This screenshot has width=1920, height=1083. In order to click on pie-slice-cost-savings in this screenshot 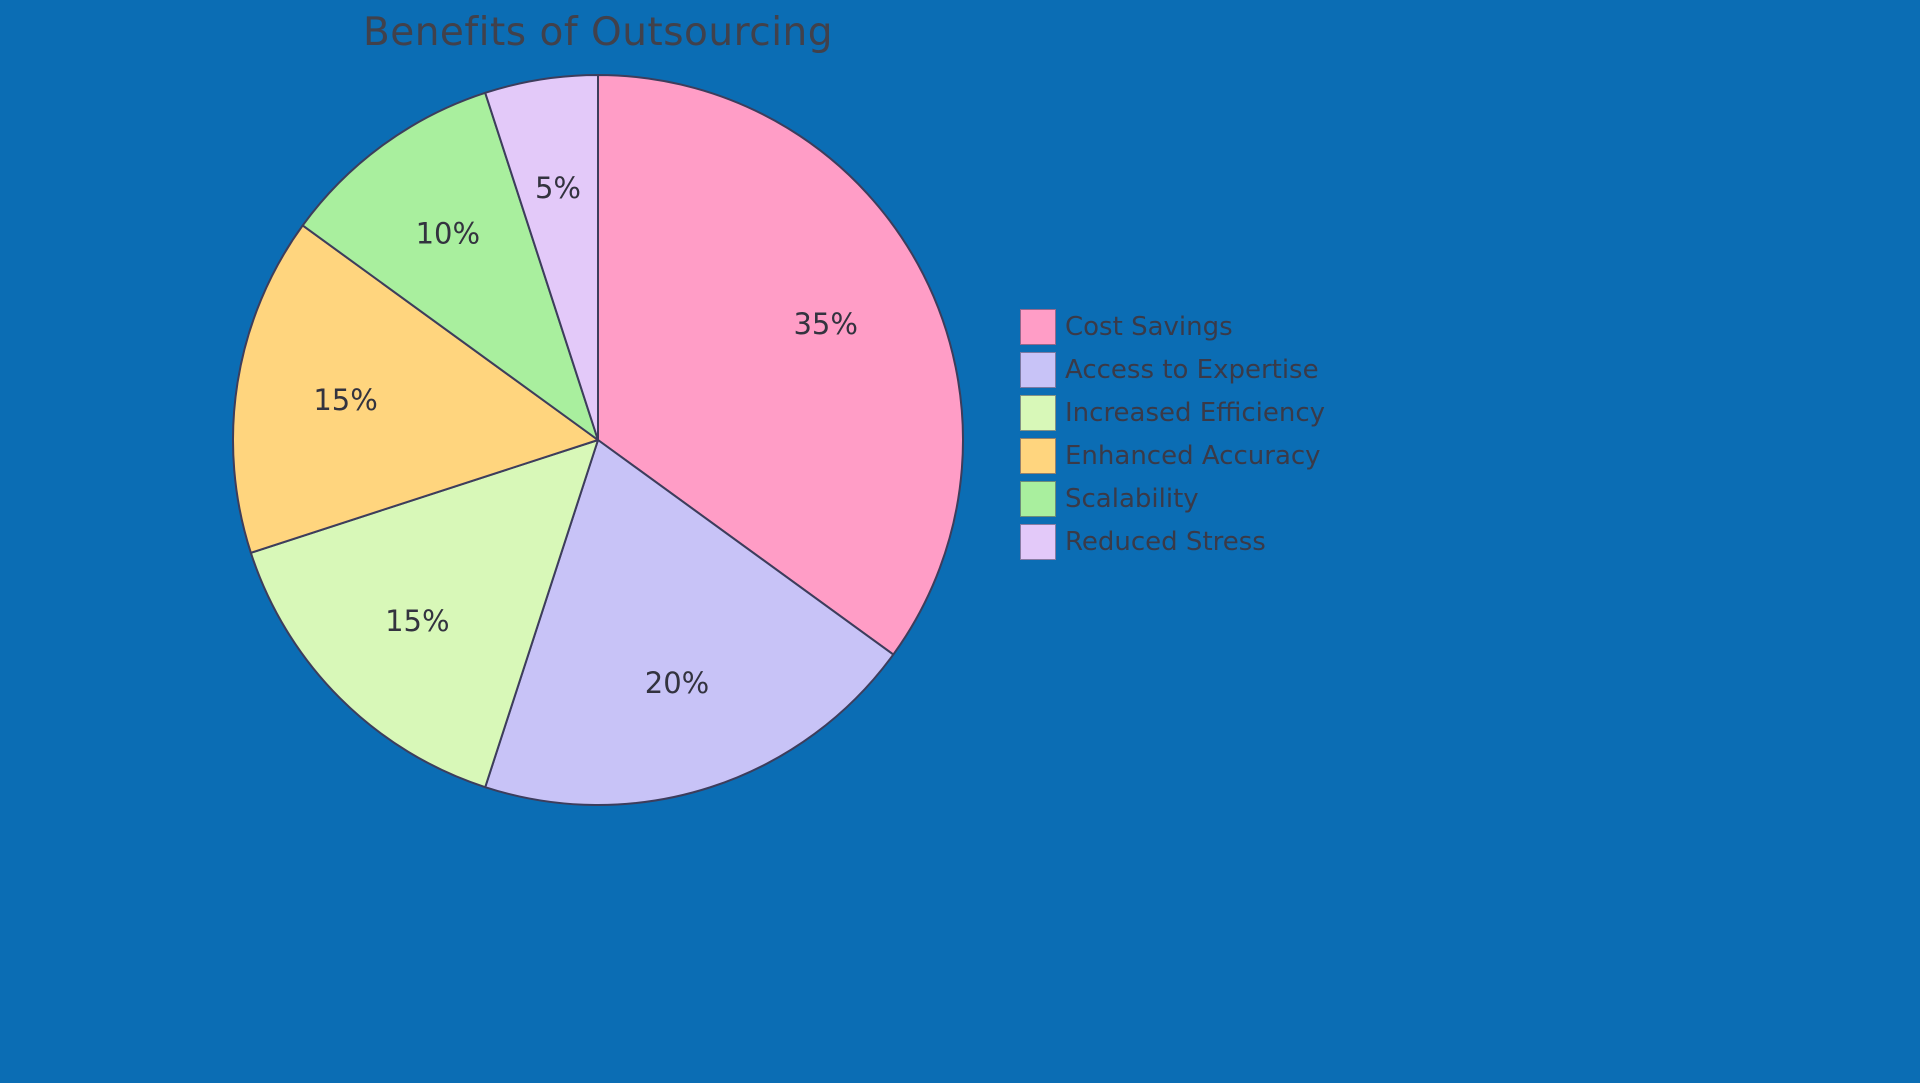, I will do `click(780, 365)`.